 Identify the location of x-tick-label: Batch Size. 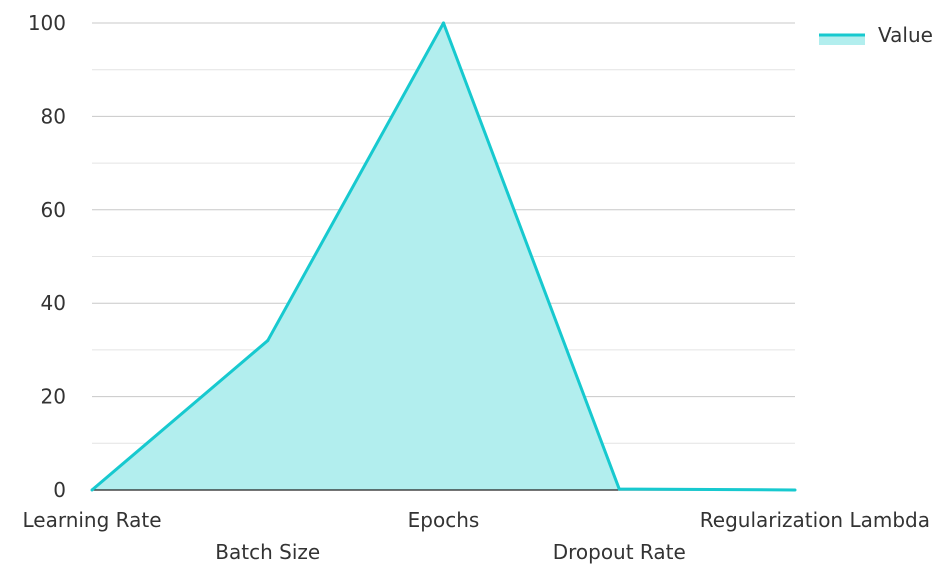
(267, 552).